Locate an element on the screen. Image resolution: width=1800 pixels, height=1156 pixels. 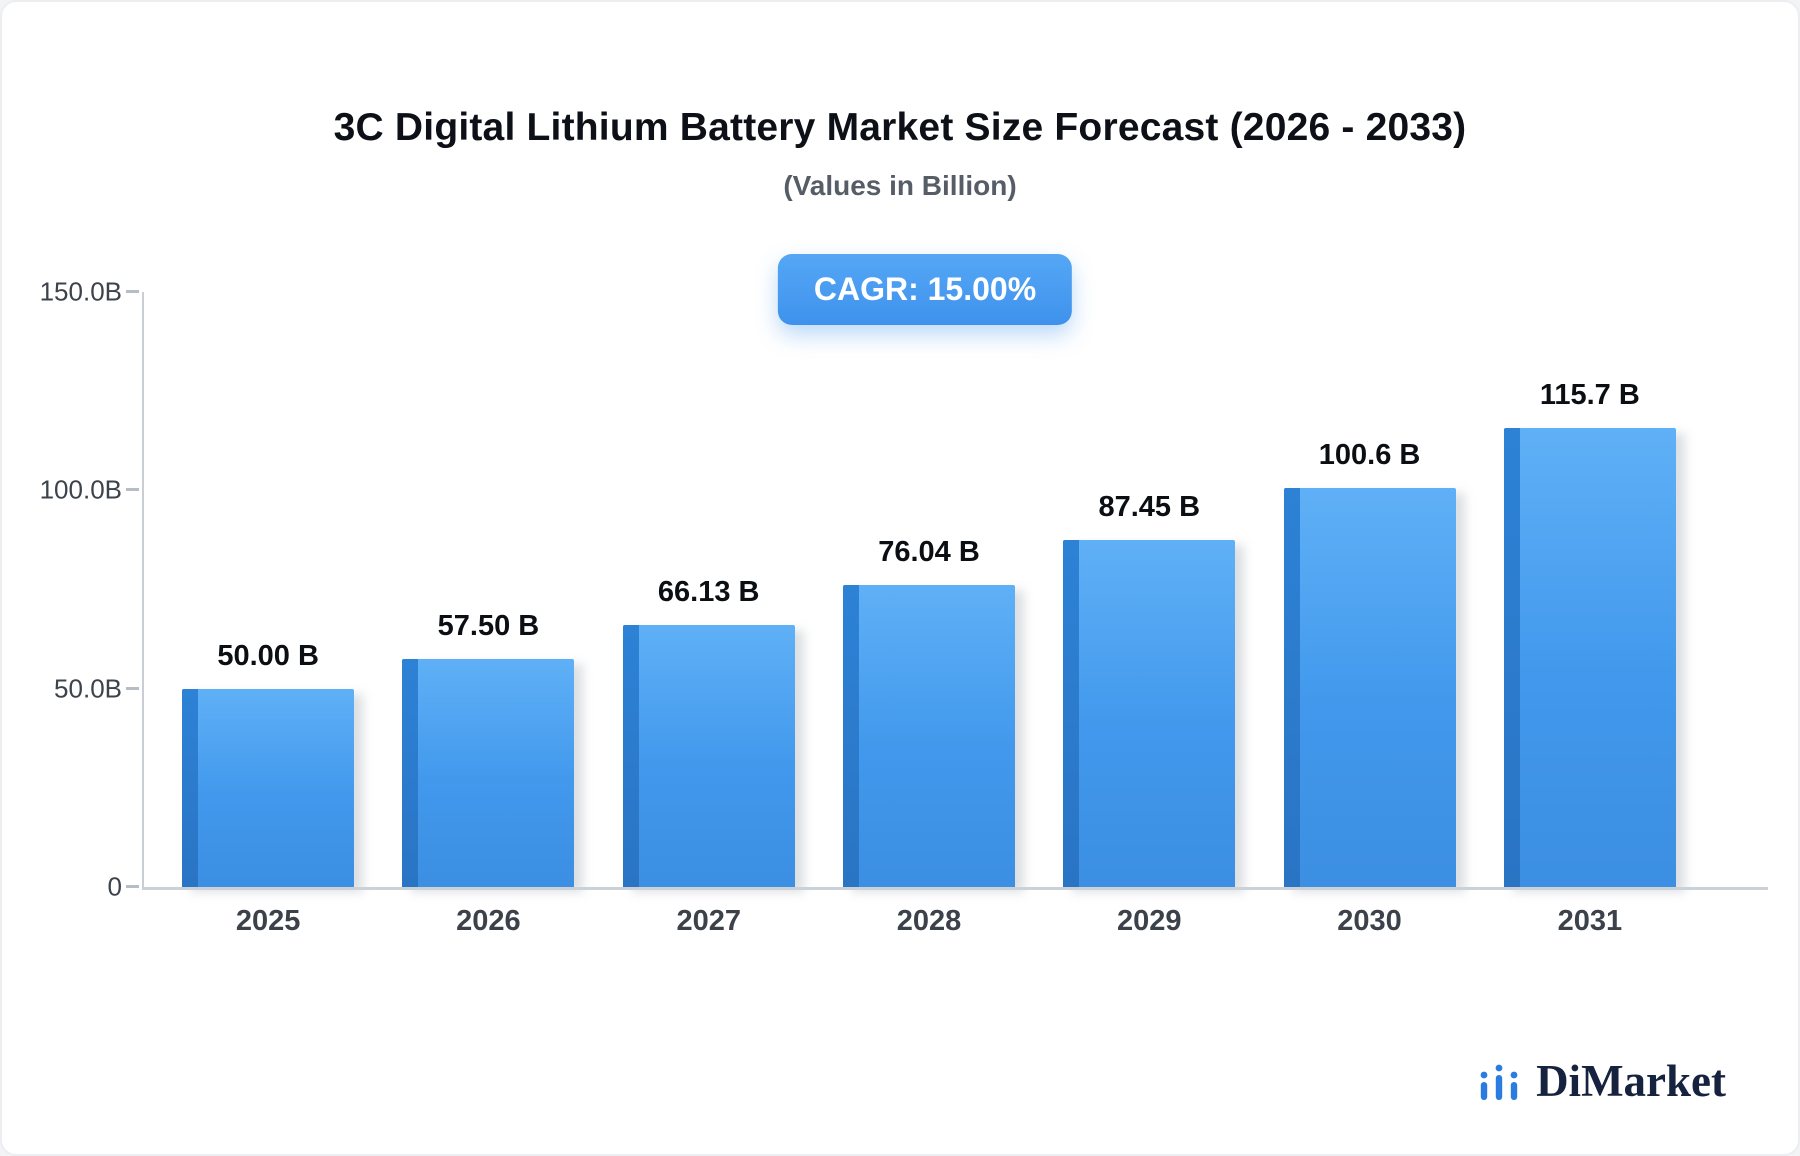
bar-chart-icon is located at coordinates (1499, 1081).